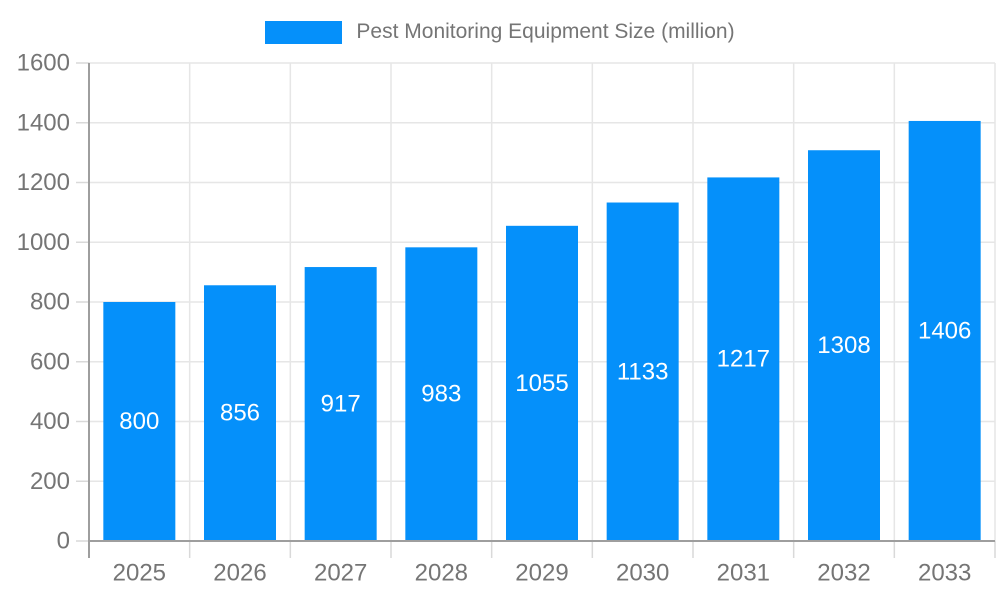 This screenshot has height=600, width=1000. What do you see at coordinates (50, 302) in the screenshot?
I see `y-axis-label: 800` at bounding box center [50, 302].